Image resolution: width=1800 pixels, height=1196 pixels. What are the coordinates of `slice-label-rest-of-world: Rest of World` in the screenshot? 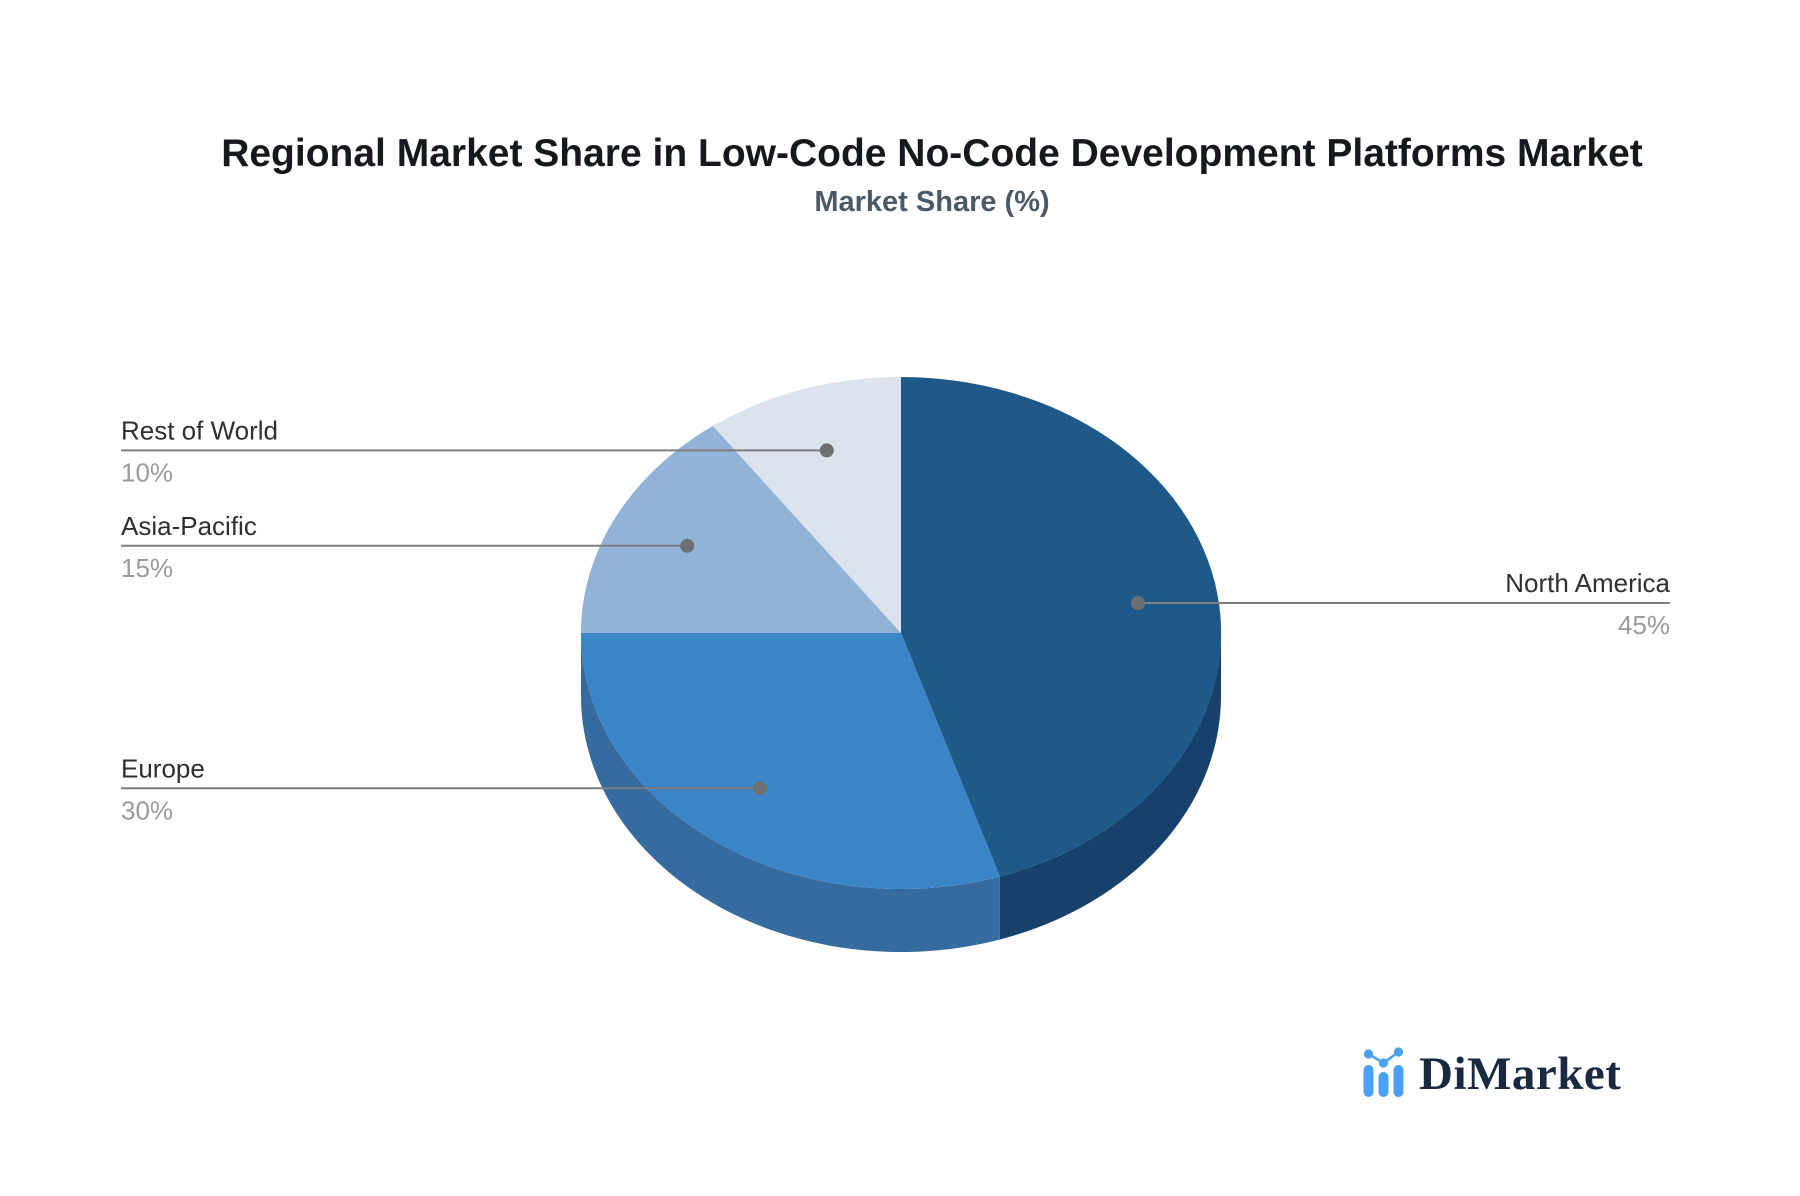 It's located at (199, 430).